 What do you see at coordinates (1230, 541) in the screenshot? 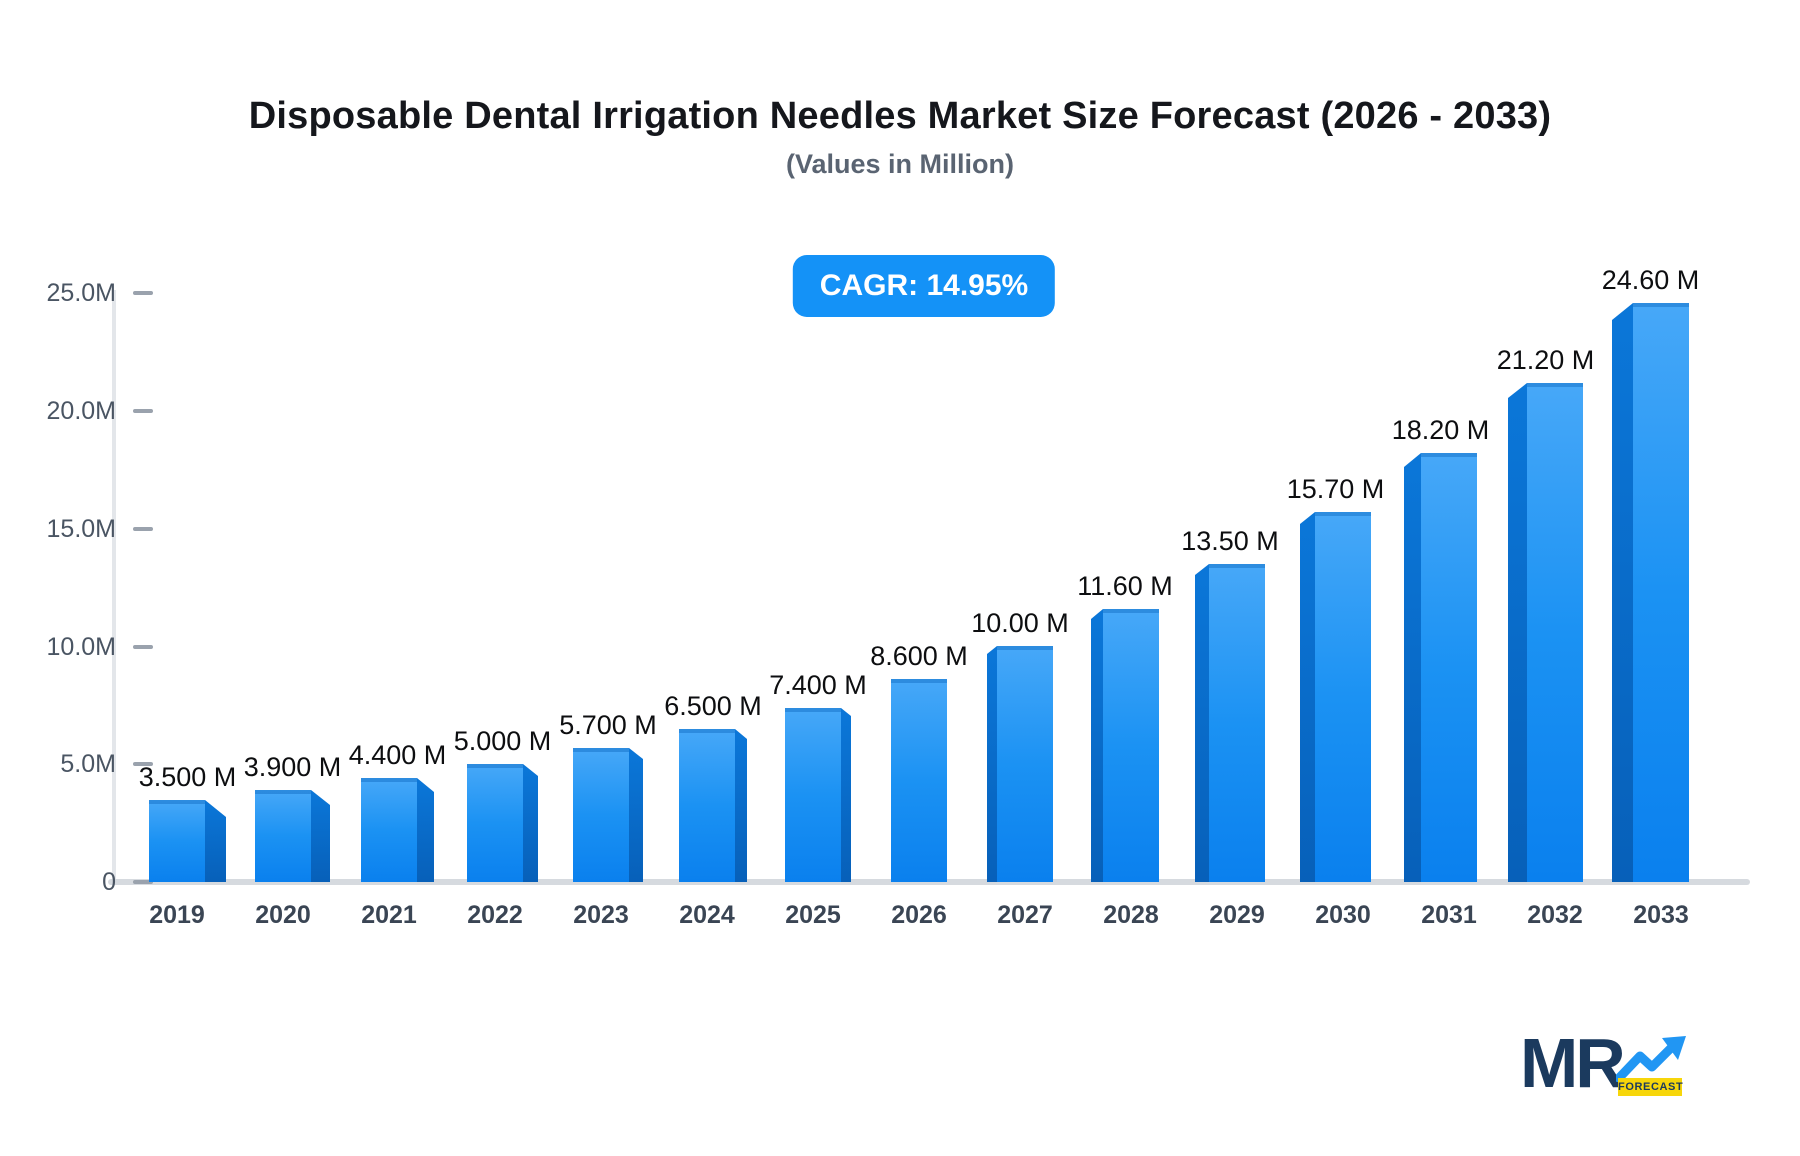
I see `bar-value-label: 13.50 M` at bounding box center [1230, 541].